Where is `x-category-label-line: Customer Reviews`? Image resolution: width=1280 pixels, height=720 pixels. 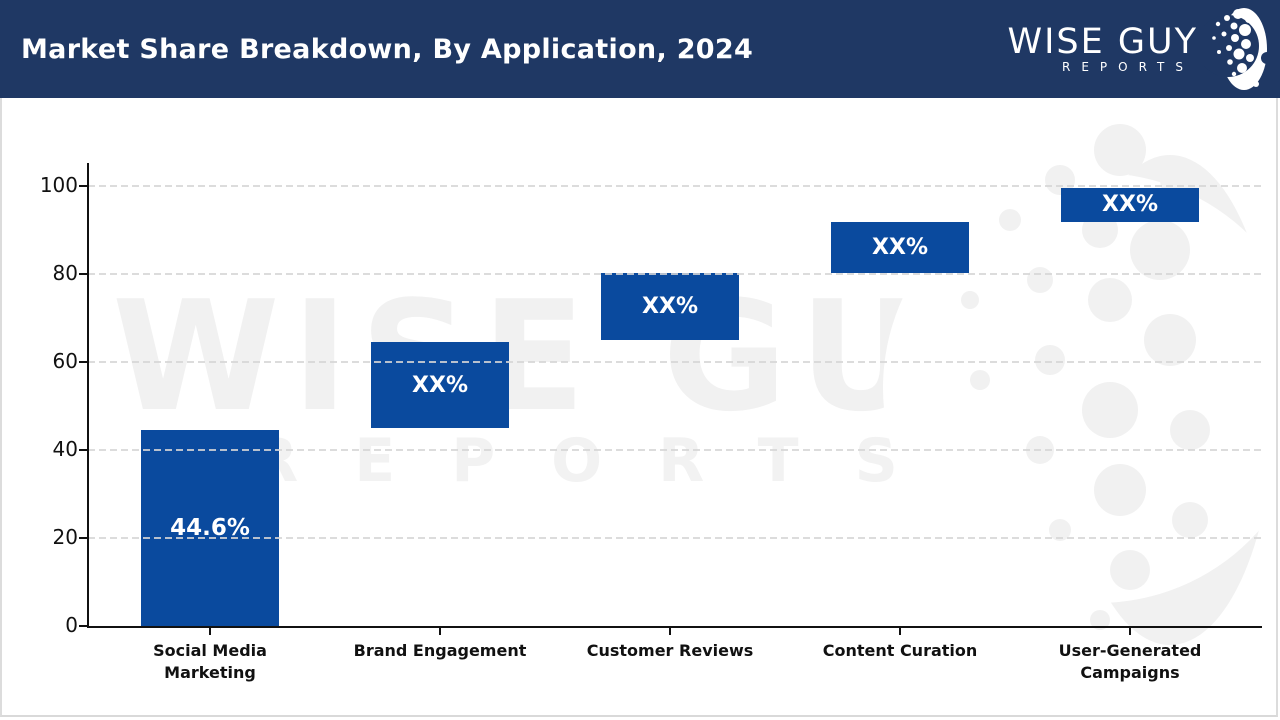 x-category-label-line: Customer Reviews is located at coordinates (670, 650).